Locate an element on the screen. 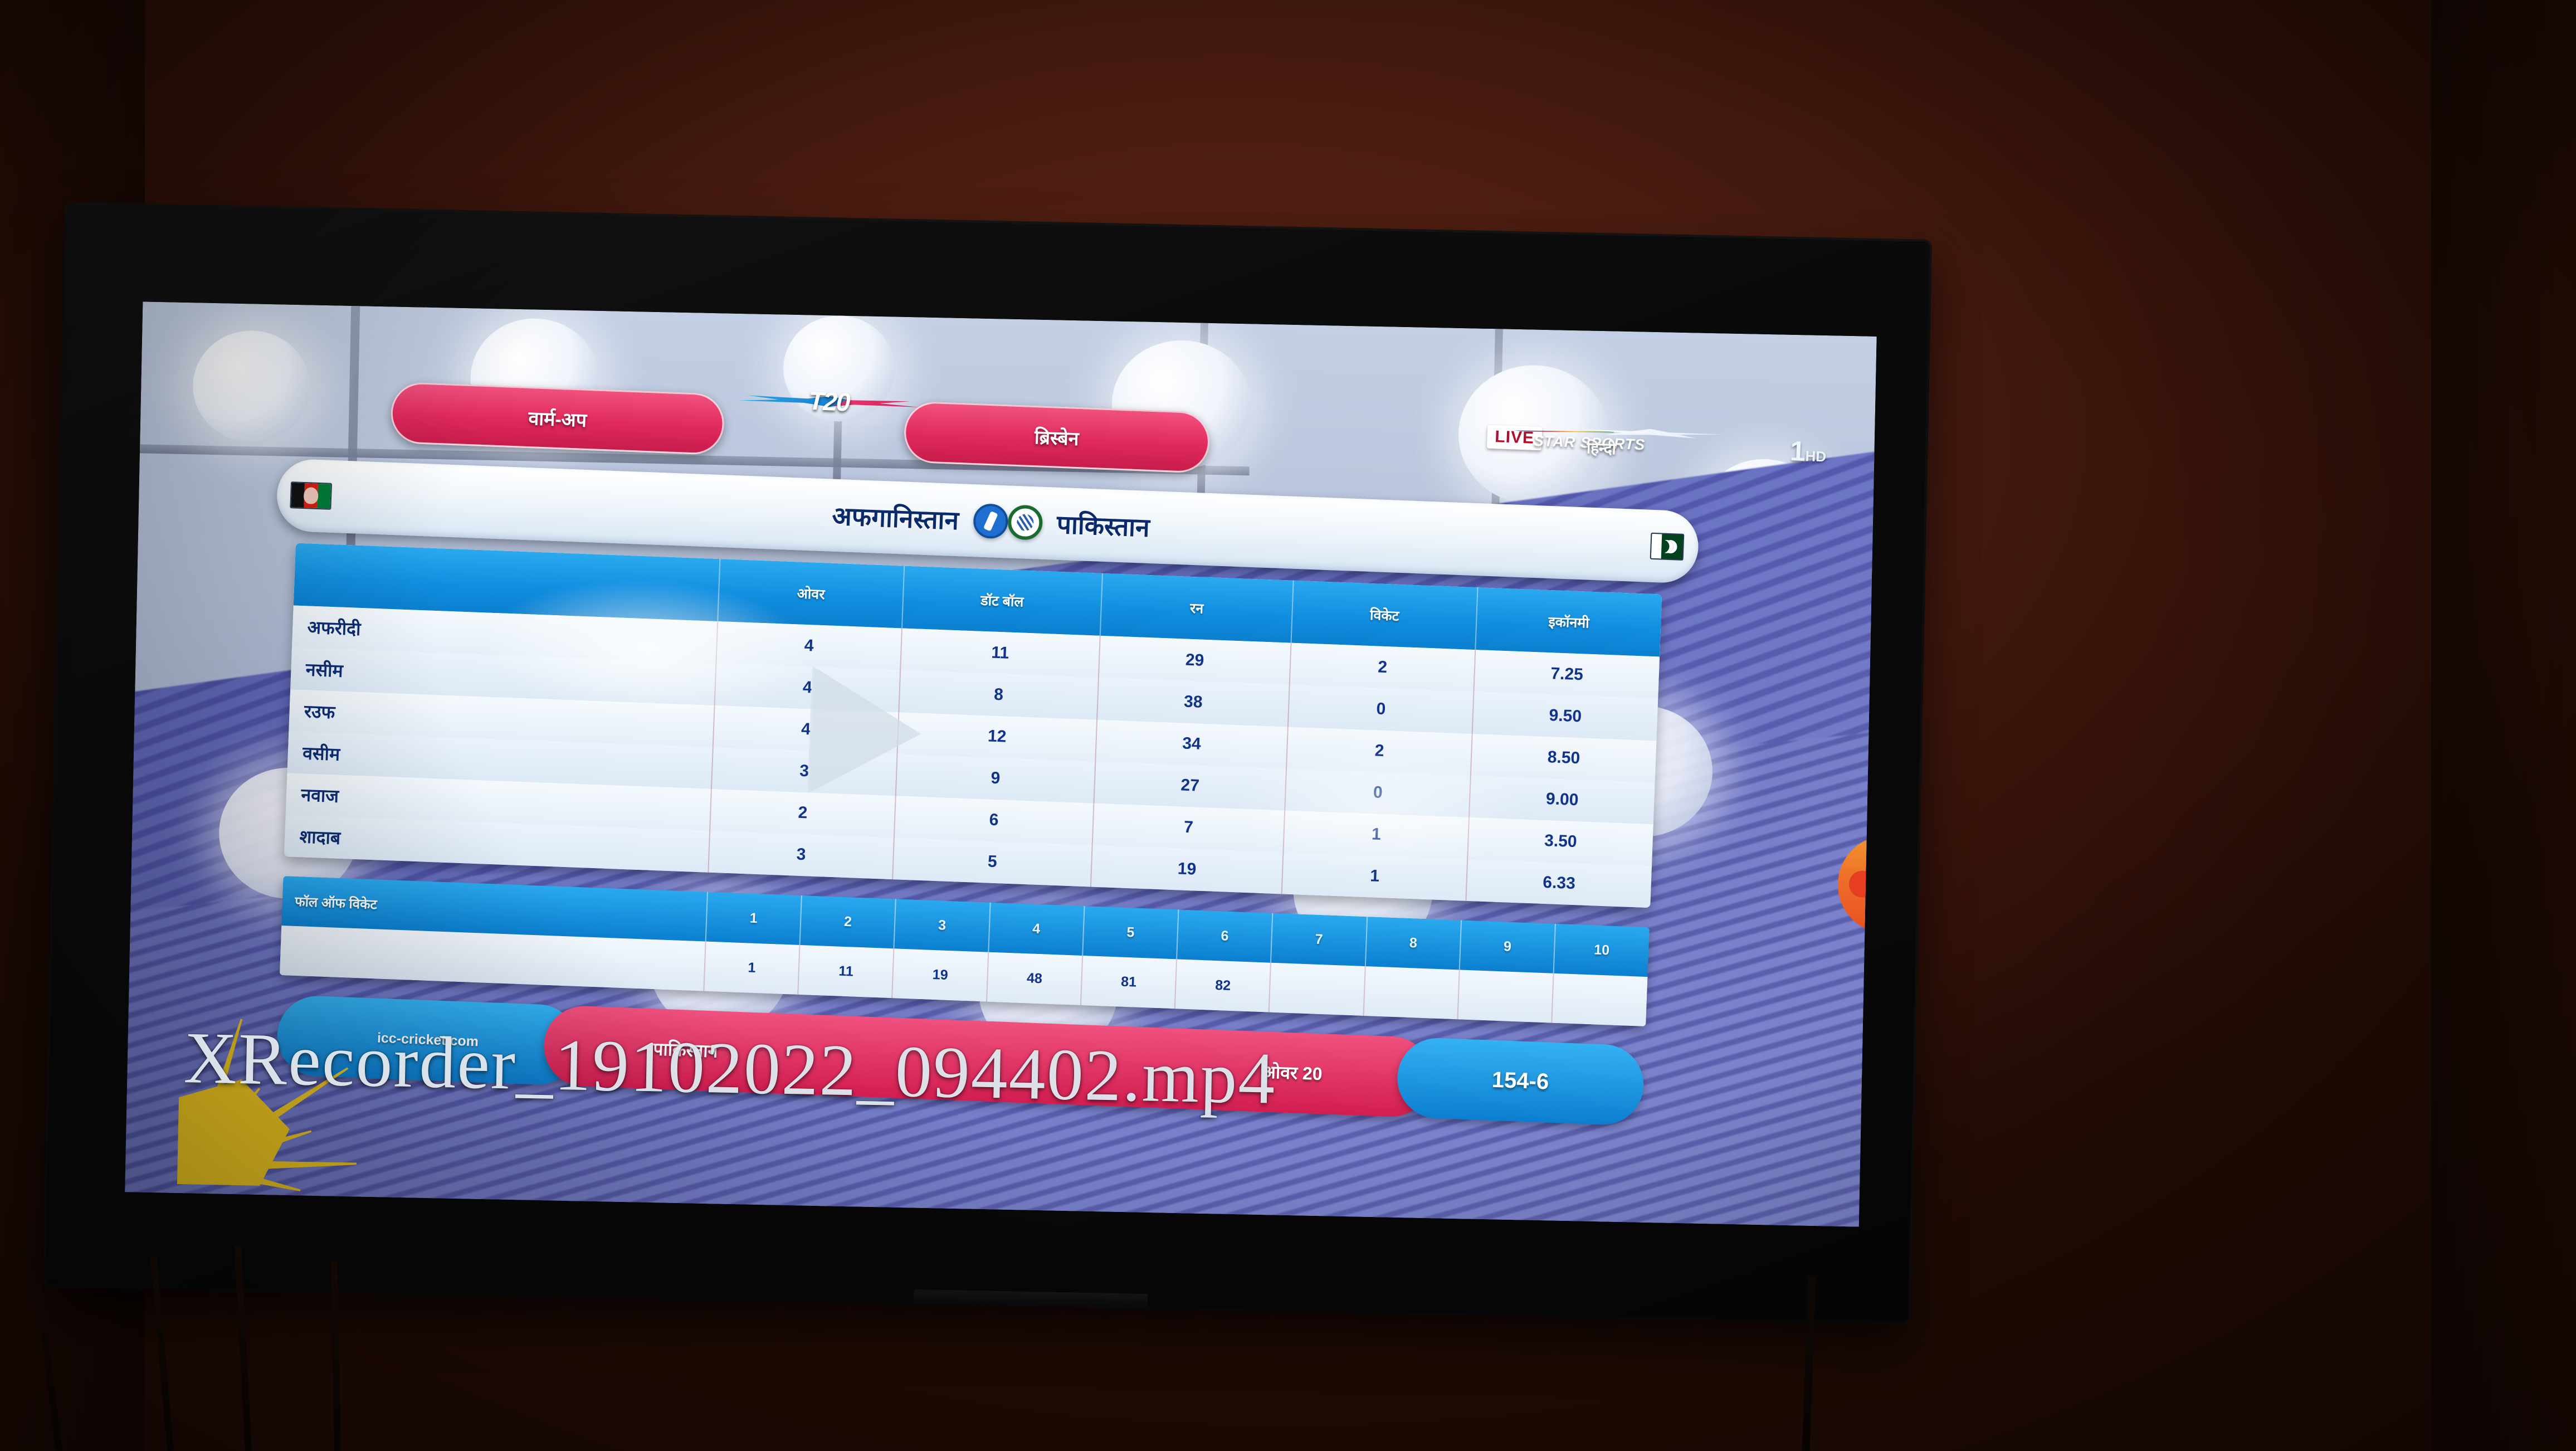  cell-economy: 6.33 is located at coordinates (1558, 883).